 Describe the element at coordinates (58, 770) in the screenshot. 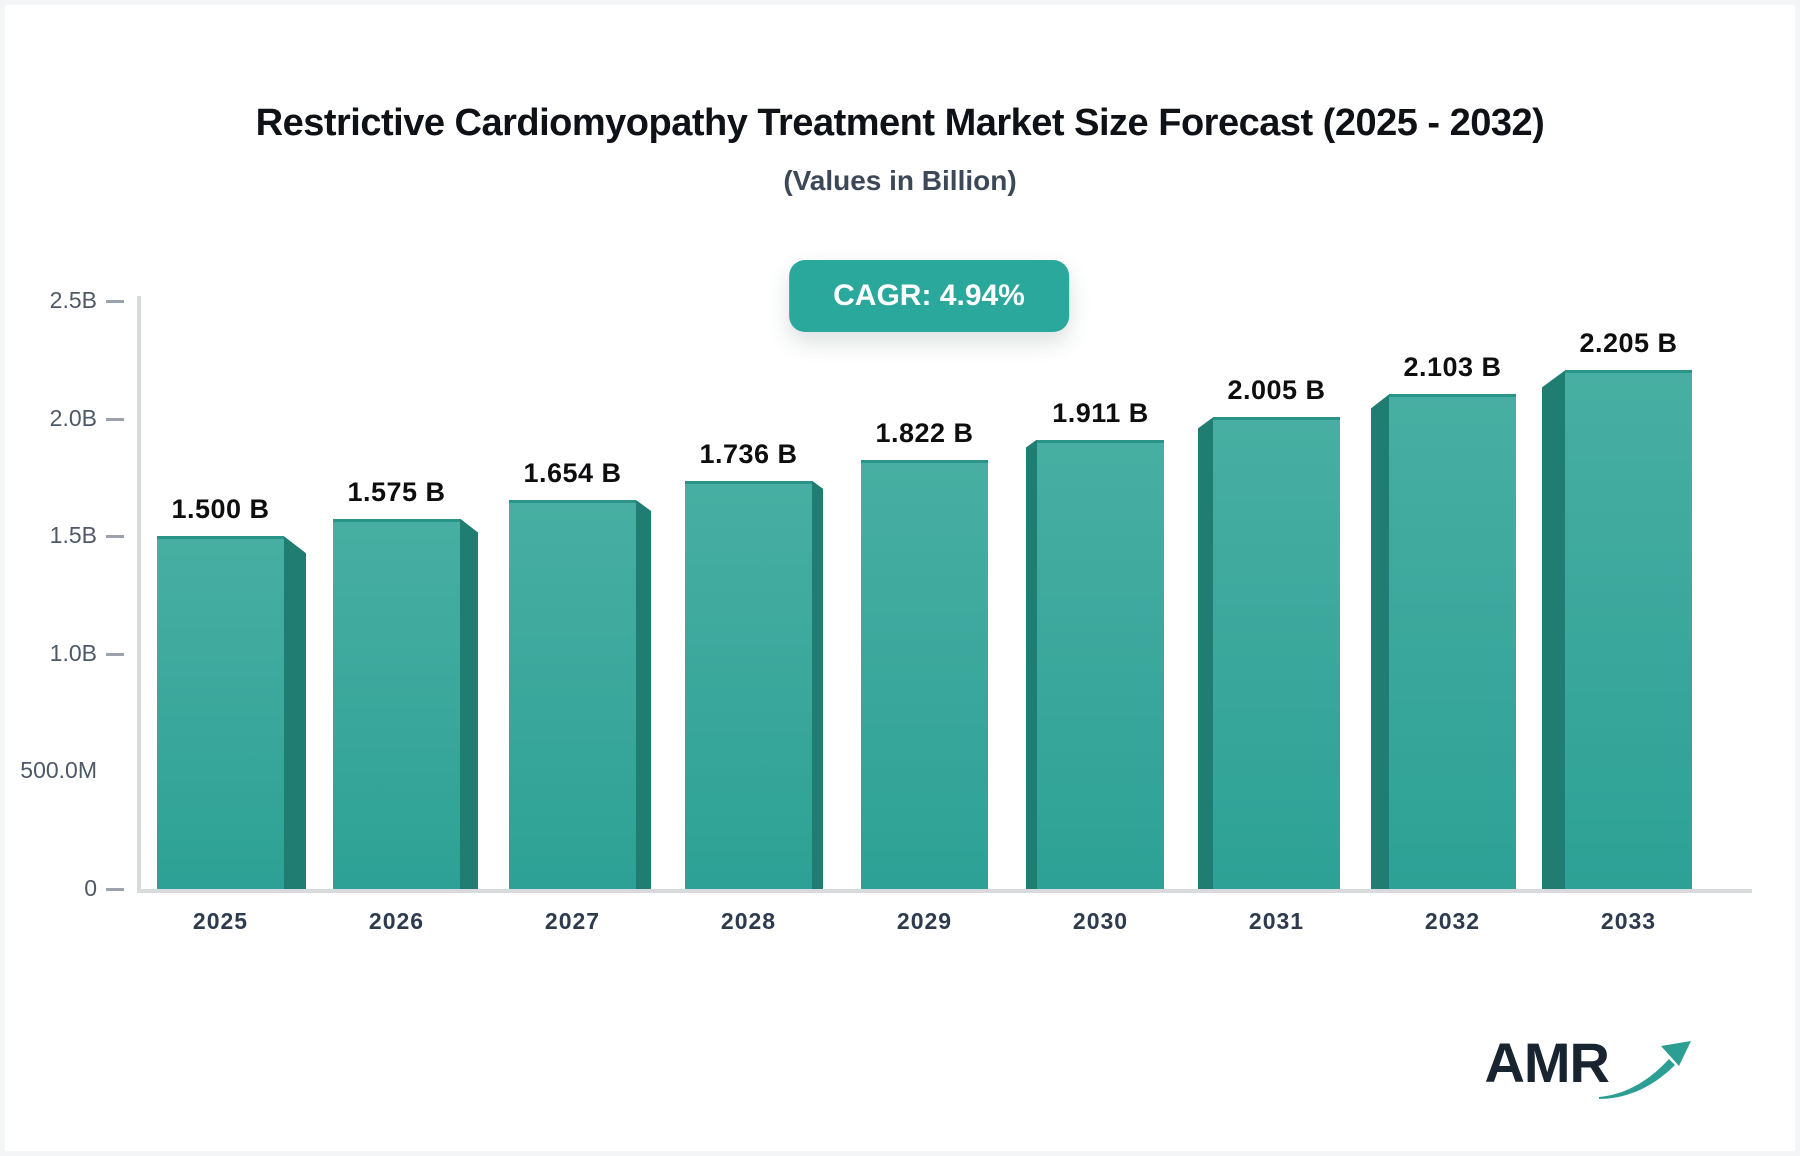

I see `y-tick-label: 500.0M` at that location.